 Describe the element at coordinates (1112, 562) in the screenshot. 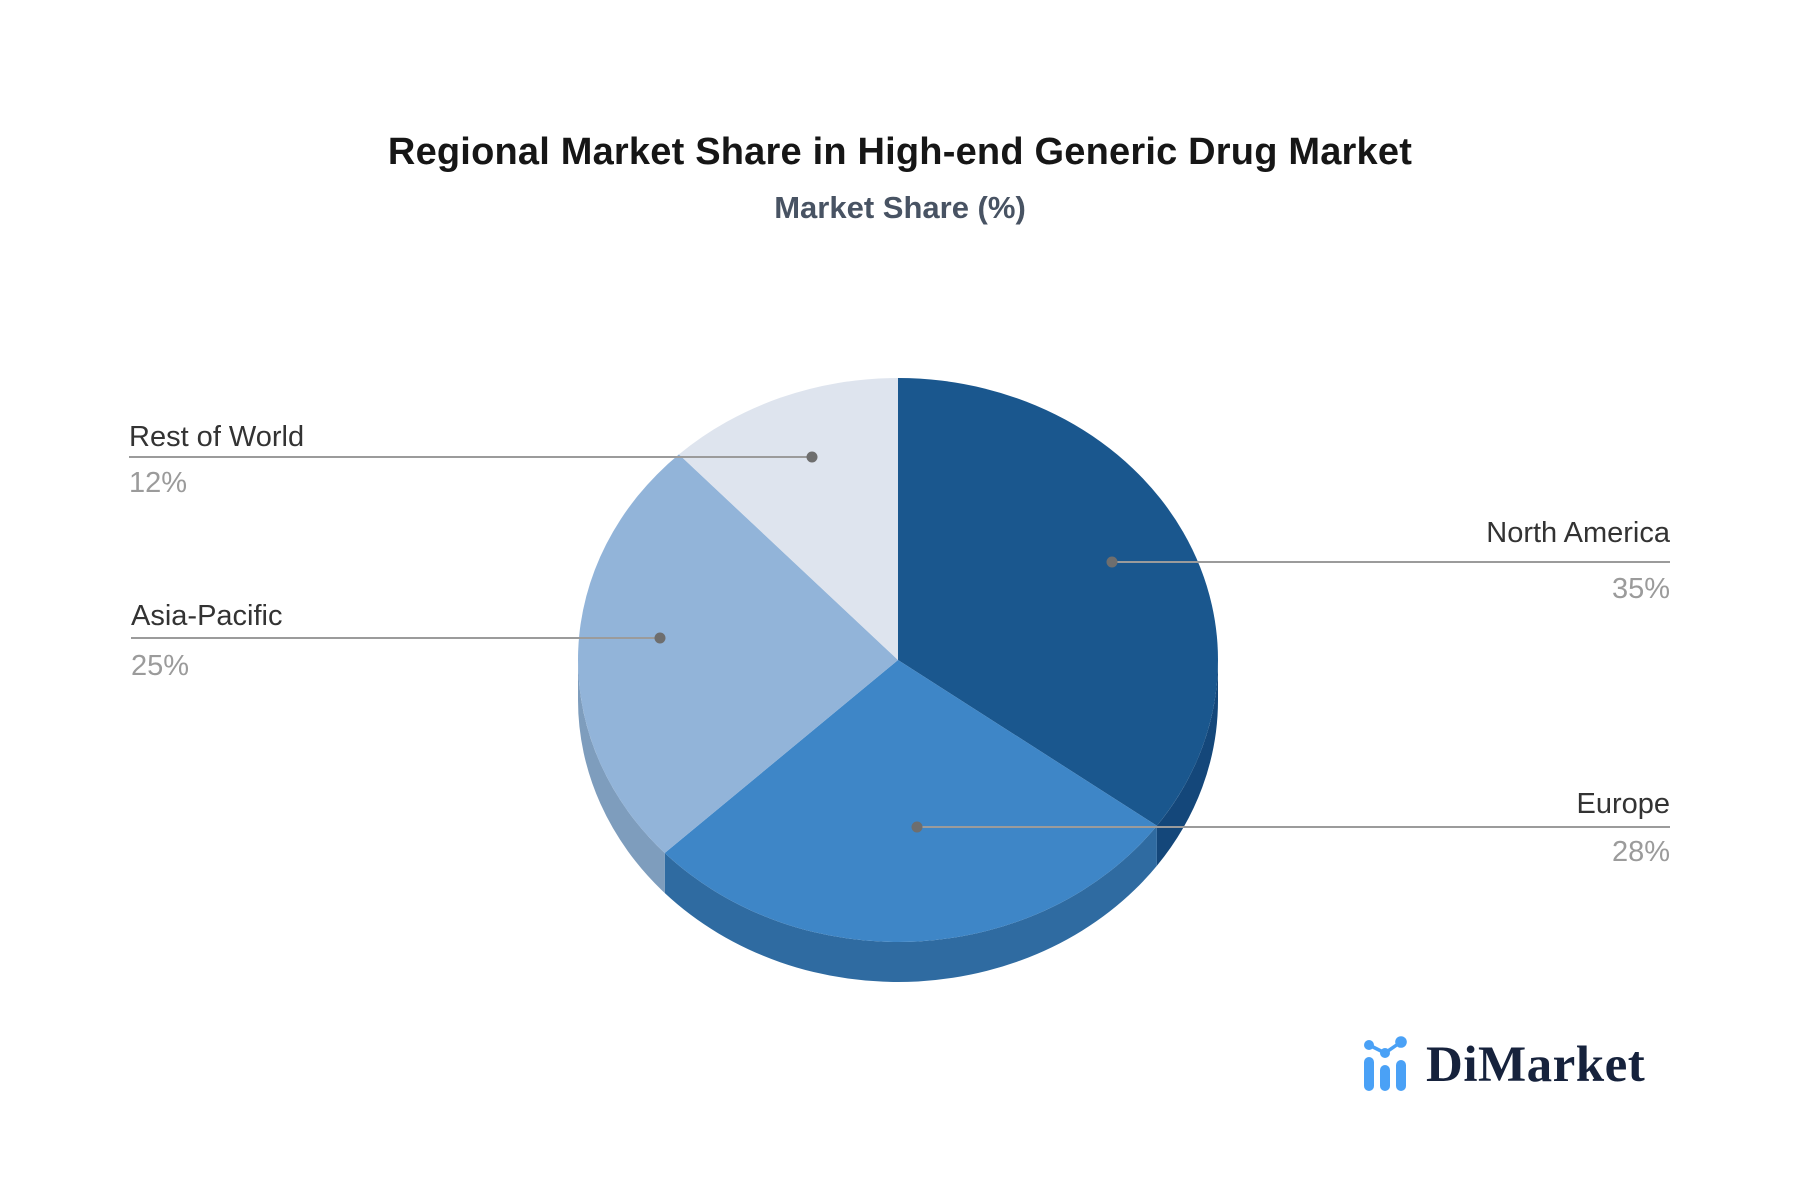

I see `leader-dot-north-america` at that location.